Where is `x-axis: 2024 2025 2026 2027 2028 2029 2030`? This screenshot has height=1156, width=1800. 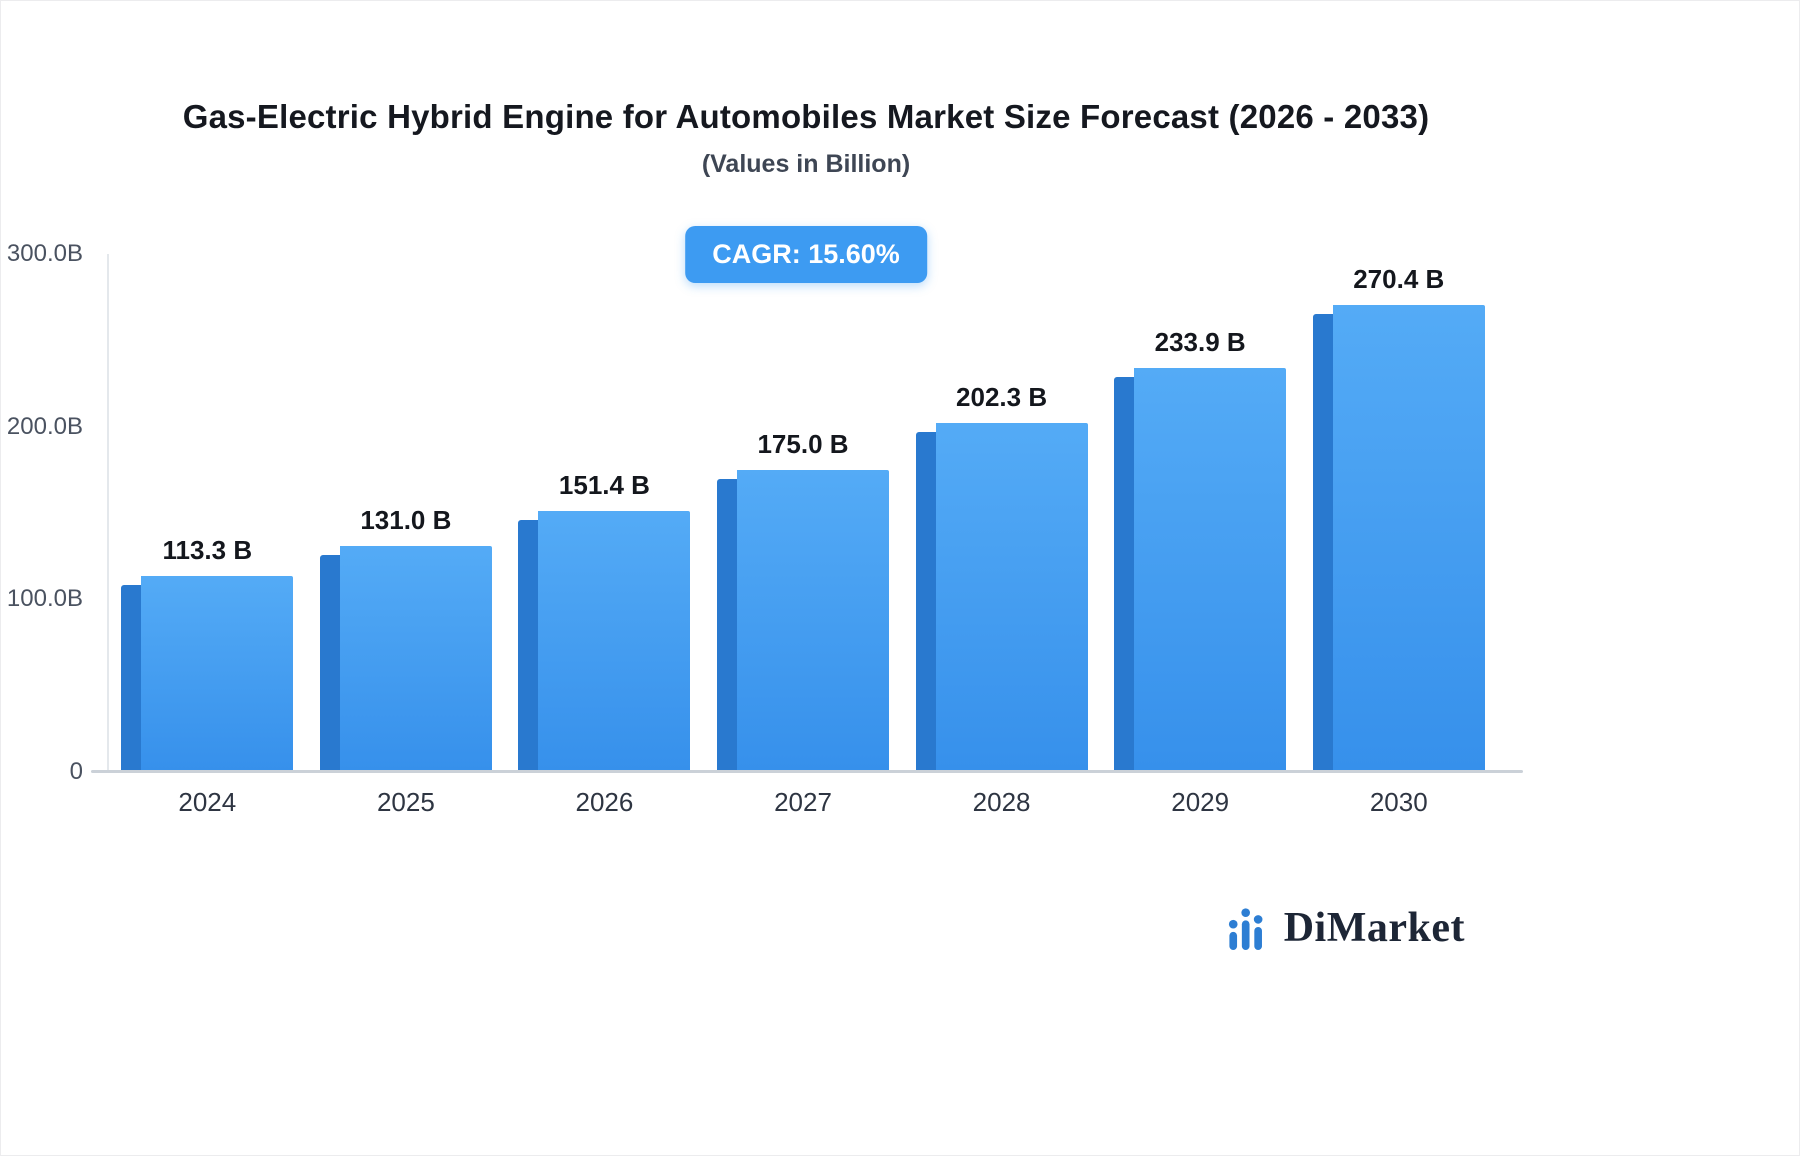
x-axis: 2024 2025 2026 2027 2028 2029 2030 is located at coordinates (803, 802).